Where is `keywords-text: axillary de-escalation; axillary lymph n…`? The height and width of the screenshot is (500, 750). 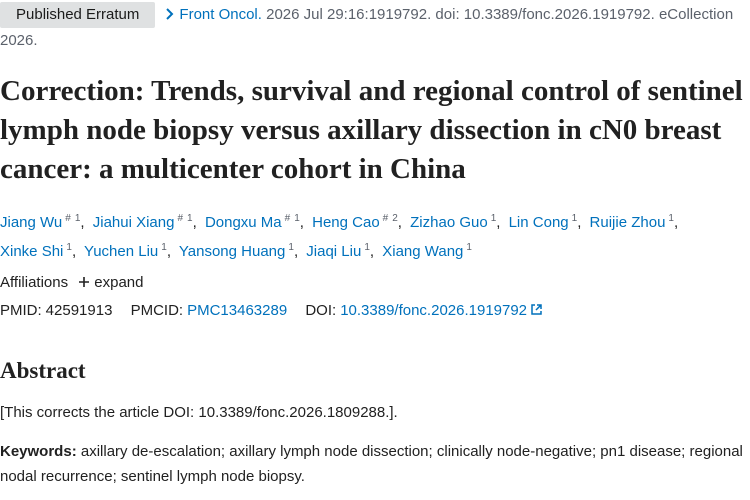 keywords-text: axillary de-escalation; axillary lymph n… is located at coordinates (371, 464).